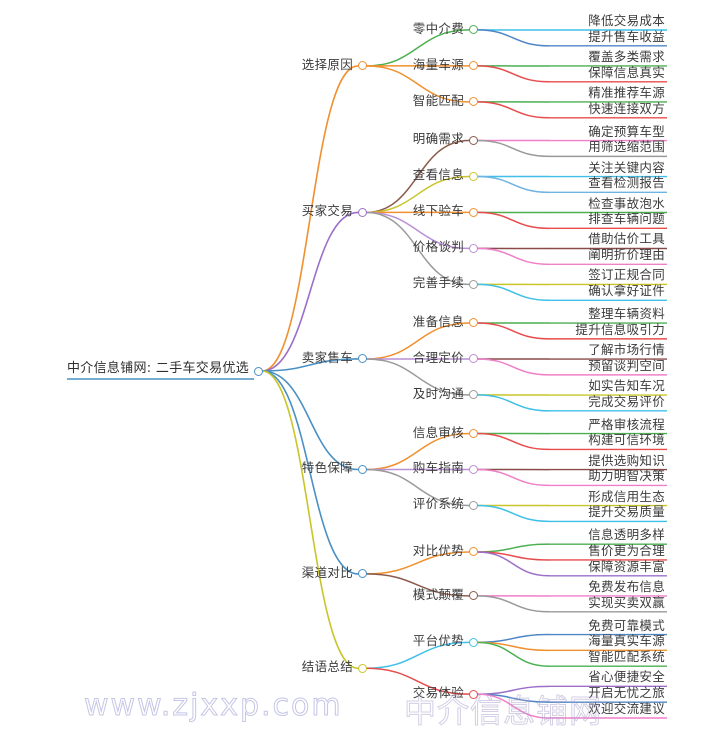 This screenshot has width=706, height=736. I want to click on mindmap-label-leaf-2-1-1: 预留谈判空间, so click(626, 365).